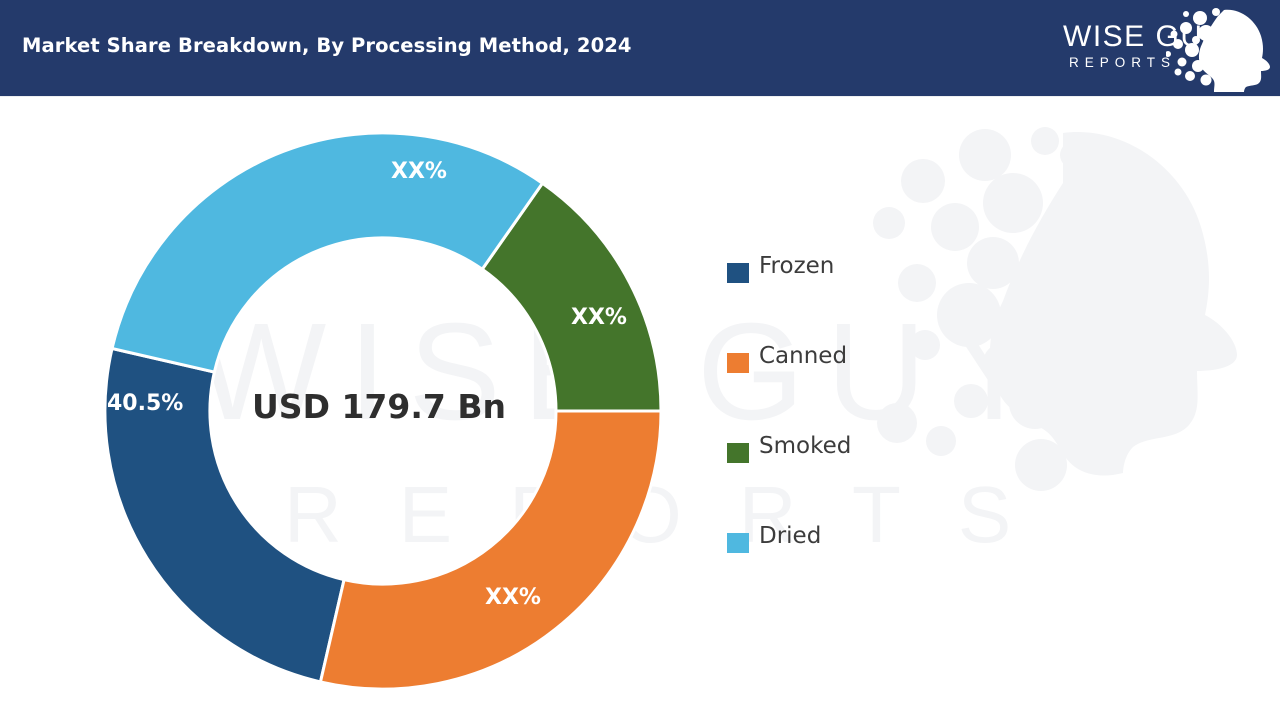 Image resolution: width=1280 pixels, height=721 pixels. What do you see at coordinates (790, 536) in the screenshot?
I see `legend-label-dried: Dried` at bounding box center [790, 536].